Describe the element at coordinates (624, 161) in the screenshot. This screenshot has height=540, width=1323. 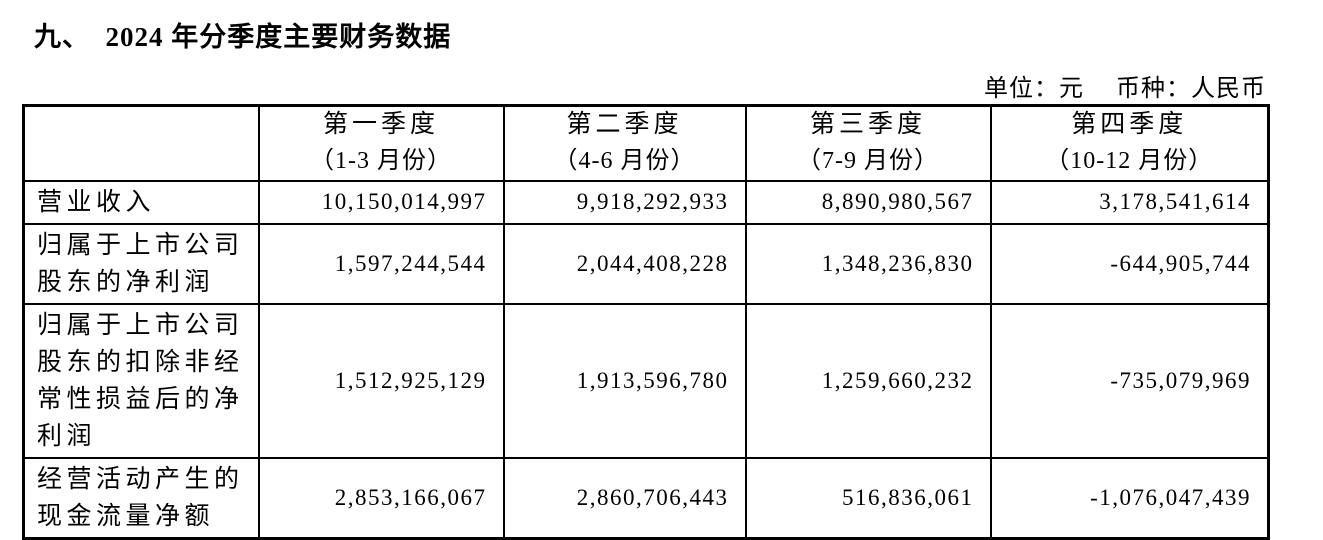
I see `q2-subtitle: （4-6 月份）` at that location.